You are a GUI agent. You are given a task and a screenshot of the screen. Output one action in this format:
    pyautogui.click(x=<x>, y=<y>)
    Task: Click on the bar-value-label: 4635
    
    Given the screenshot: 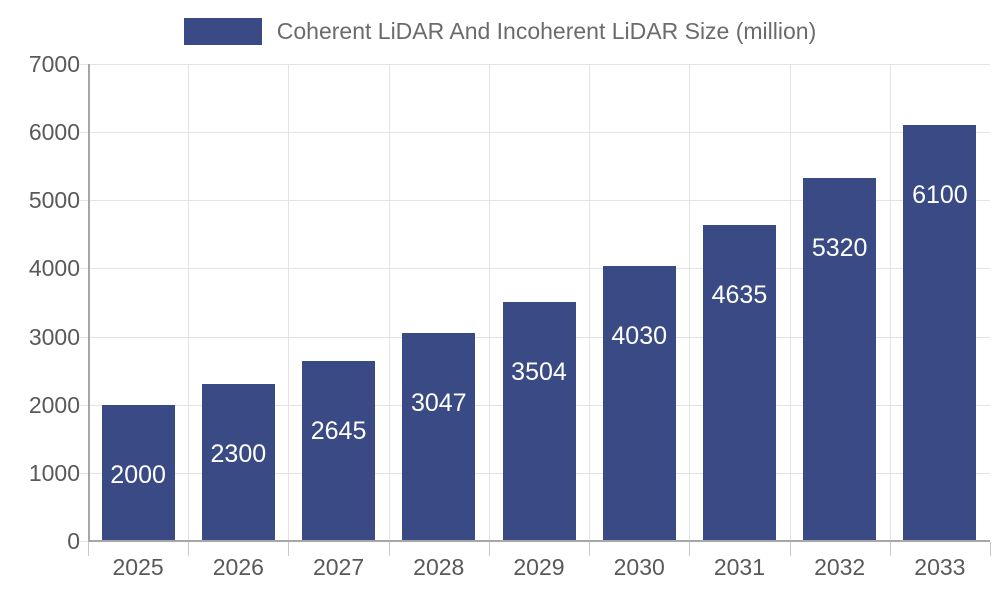 What is the action you would take?
    pyautogui.click(x=739, y=295)
    